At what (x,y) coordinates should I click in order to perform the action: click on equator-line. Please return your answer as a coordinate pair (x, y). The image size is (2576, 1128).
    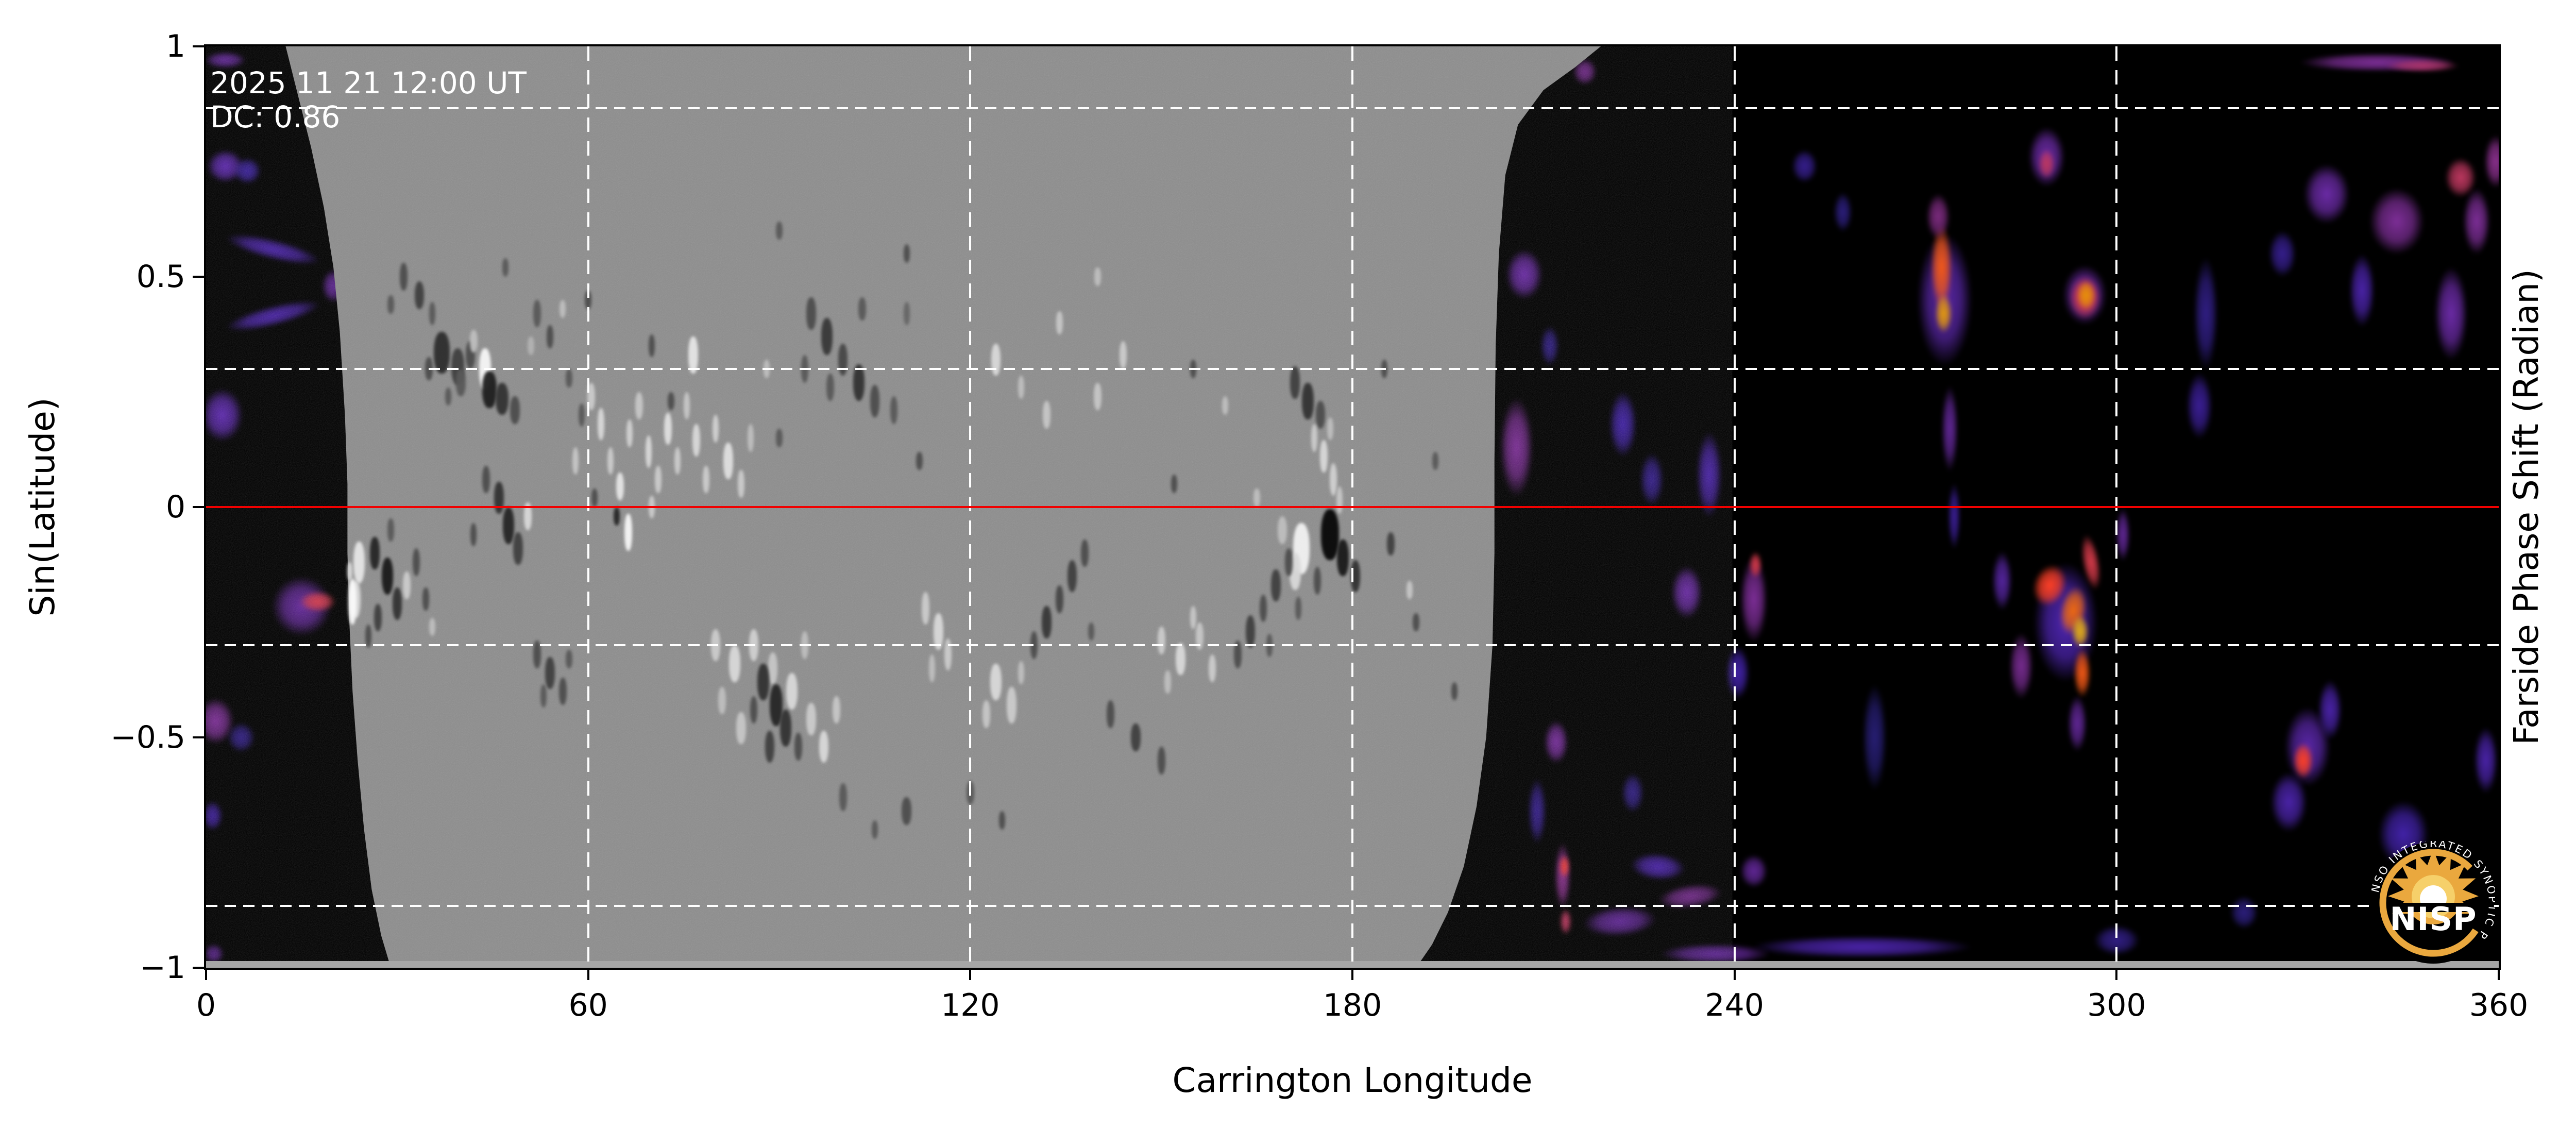
    Looking at the image, I should click on (1352, 507).